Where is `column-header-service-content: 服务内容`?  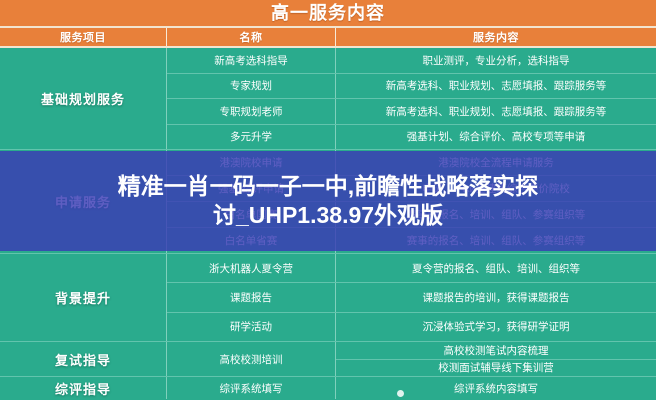
column-header-service-content: 服务内容 is located at coordinates (496, 38).